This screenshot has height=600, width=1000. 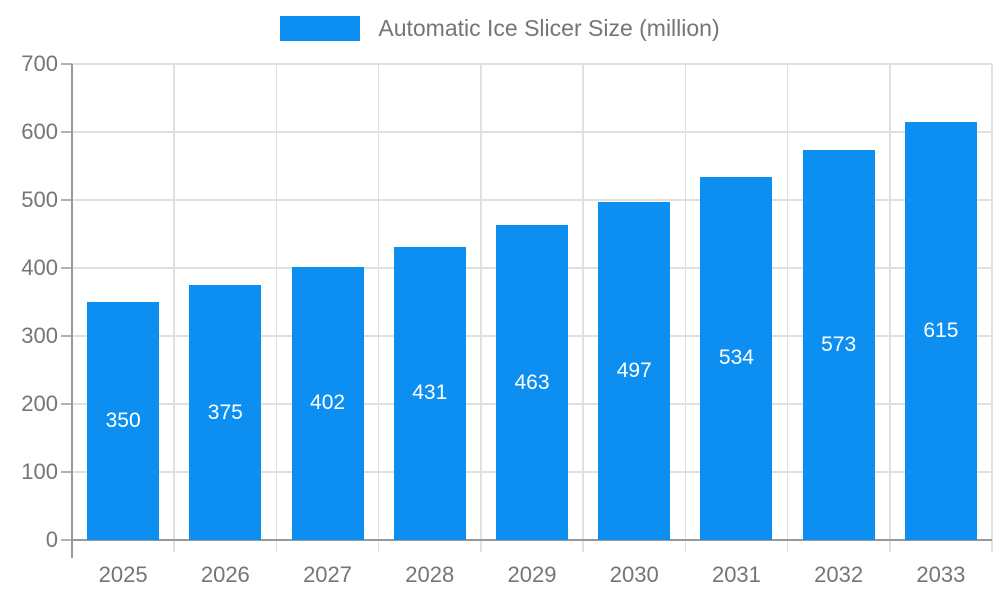 I want to click on bar-value-label: 615, so click(x=941, y=330).